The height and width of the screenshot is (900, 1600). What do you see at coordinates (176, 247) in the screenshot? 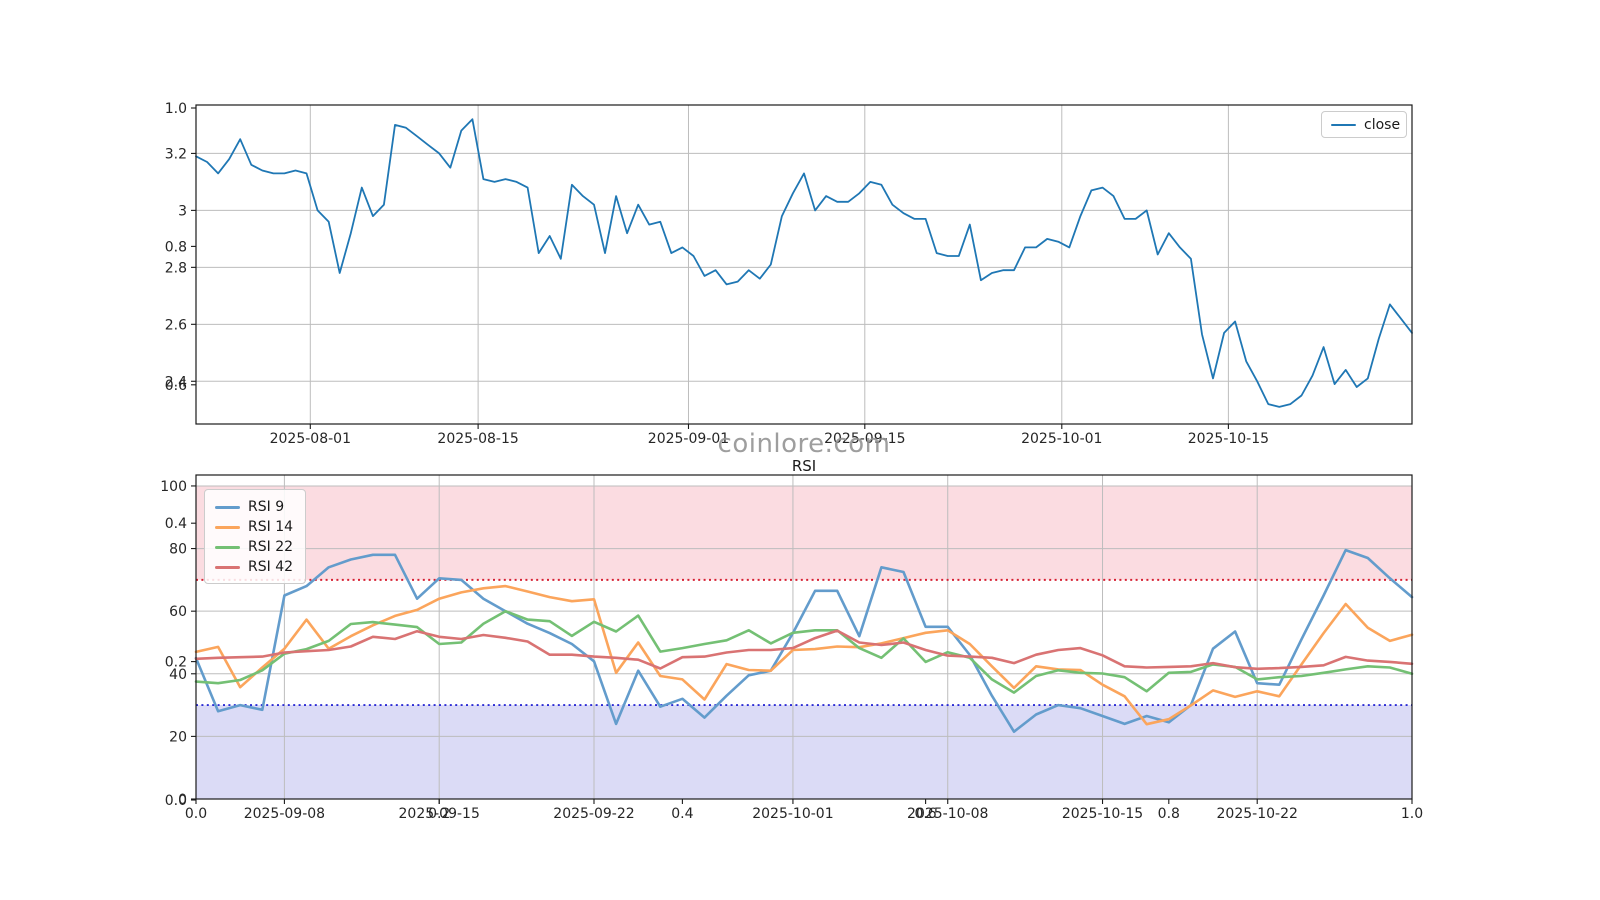
I see `overlay-y-tick-label: 0.8` at bounding box center [176, 247].